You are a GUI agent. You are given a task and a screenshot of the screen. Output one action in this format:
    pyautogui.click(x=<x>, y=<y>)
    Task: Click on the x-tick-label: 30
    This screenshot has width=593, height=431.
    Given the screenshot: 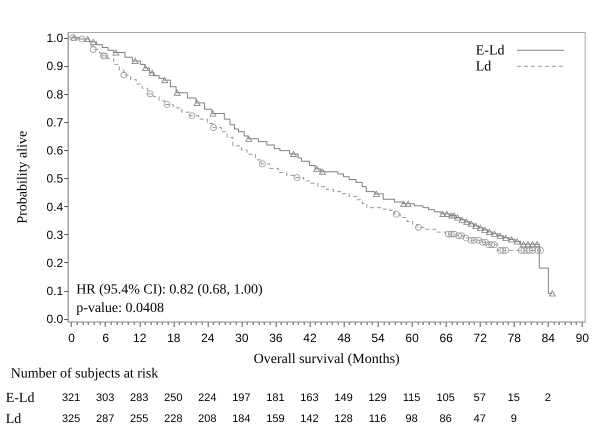 What is the action you would take?
    pyautogui.click(x=242, y=337)
    